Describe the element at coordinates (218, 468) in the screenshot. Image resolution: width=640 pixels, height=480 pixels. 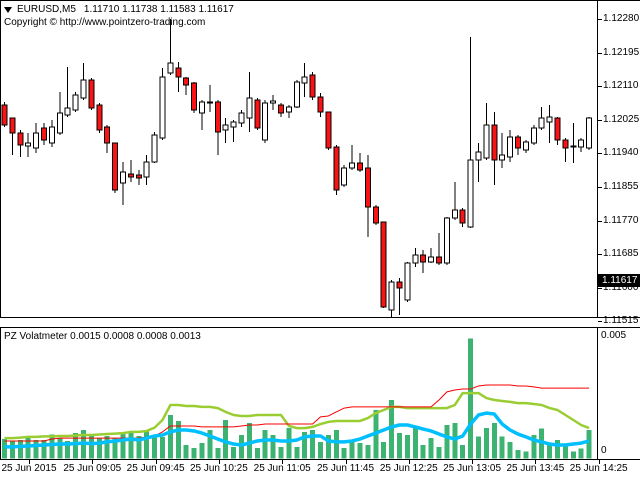
I see `time-label: 25 Jun 10:25` at that location.